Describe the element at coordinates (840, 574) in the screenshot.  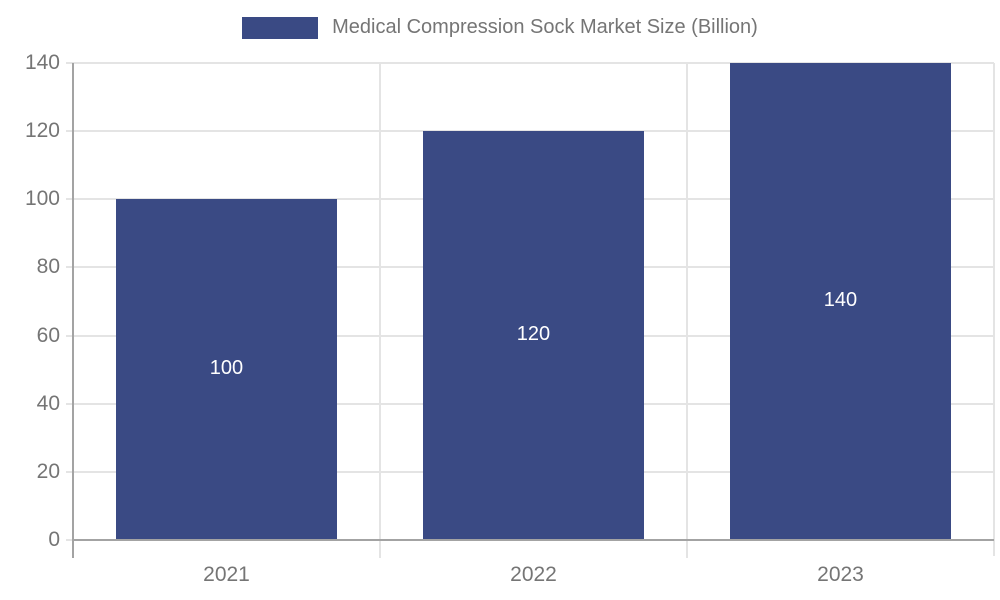
I see `x-tick-label: 2023` at that location.